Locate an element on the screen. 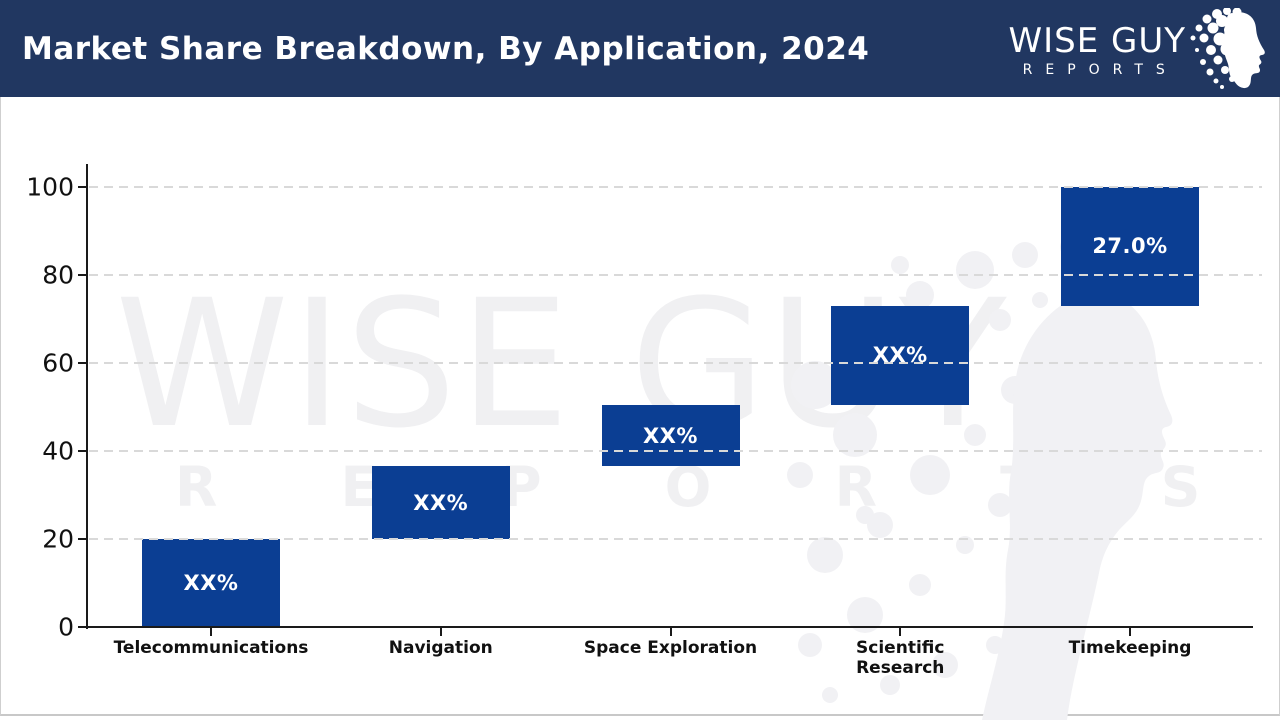 Image resolution: width=1280 pixels, height=720 pixels. logo-wordmark: WISE GUY is located at coordinates (1097, 41).